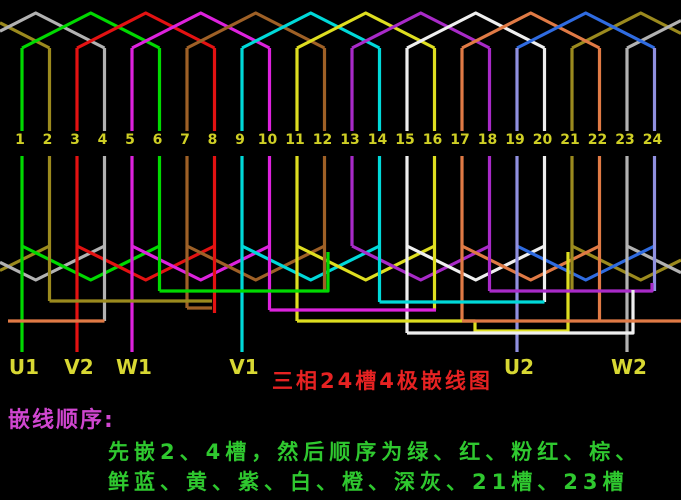 The image size is (681, 500). I want to click on slot-number: 10, so click(268, 140).